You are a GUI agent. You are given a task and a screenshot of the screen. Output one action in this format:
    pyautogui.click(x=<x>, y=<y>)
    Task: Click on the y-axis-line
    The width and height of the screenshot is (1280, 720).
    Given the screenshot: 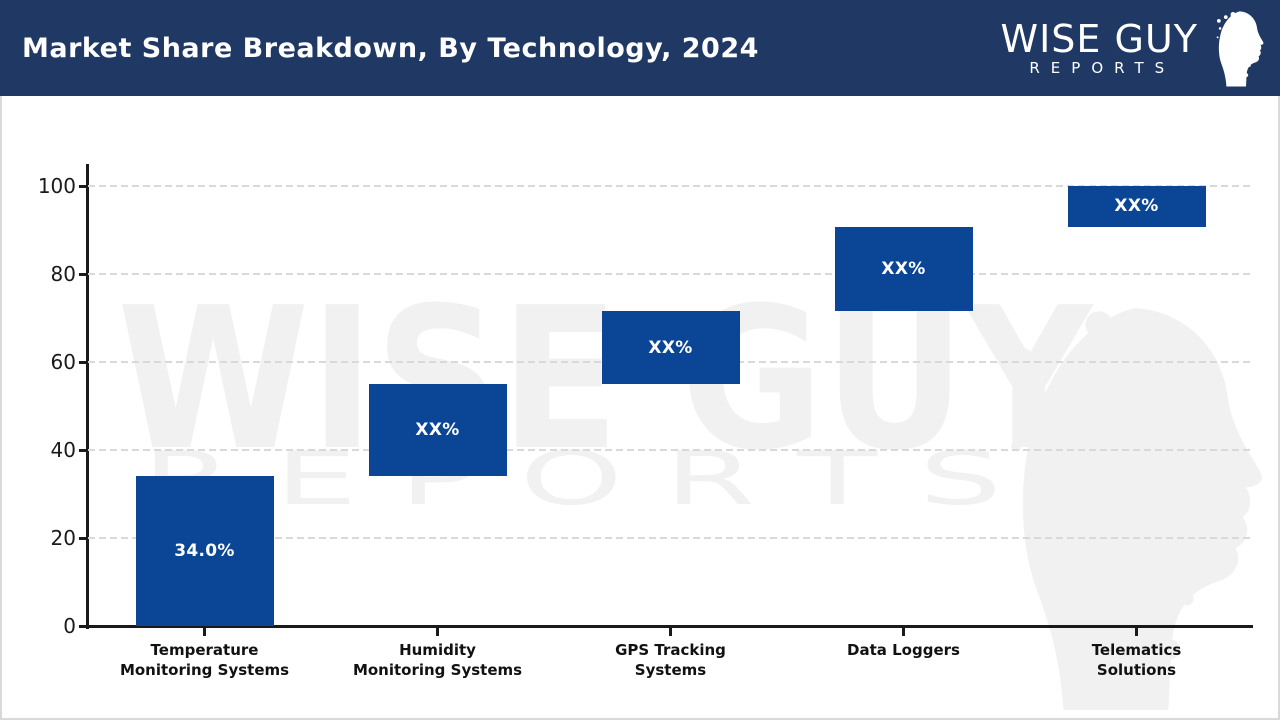 What is the action you would take?
    pyautogui.click(x=87, y=396)
    